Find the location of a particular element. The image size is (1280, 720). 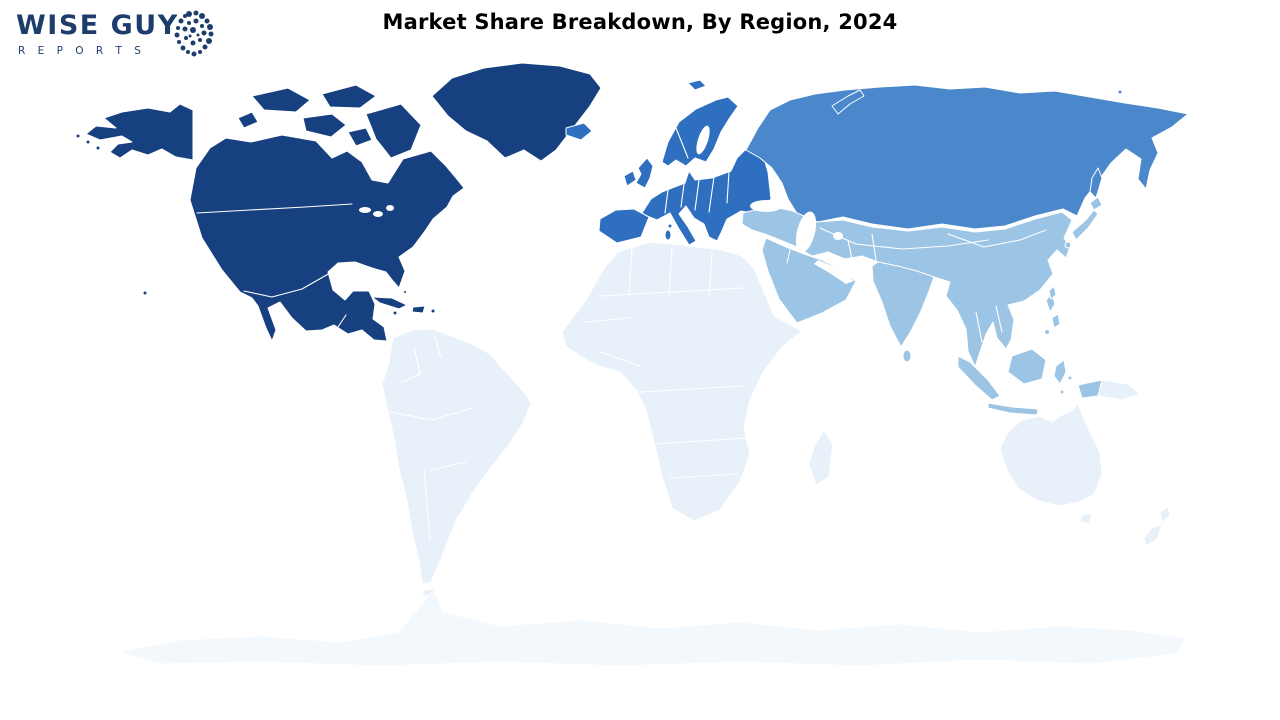

russia-mainland is located at coordinates (967, 157).